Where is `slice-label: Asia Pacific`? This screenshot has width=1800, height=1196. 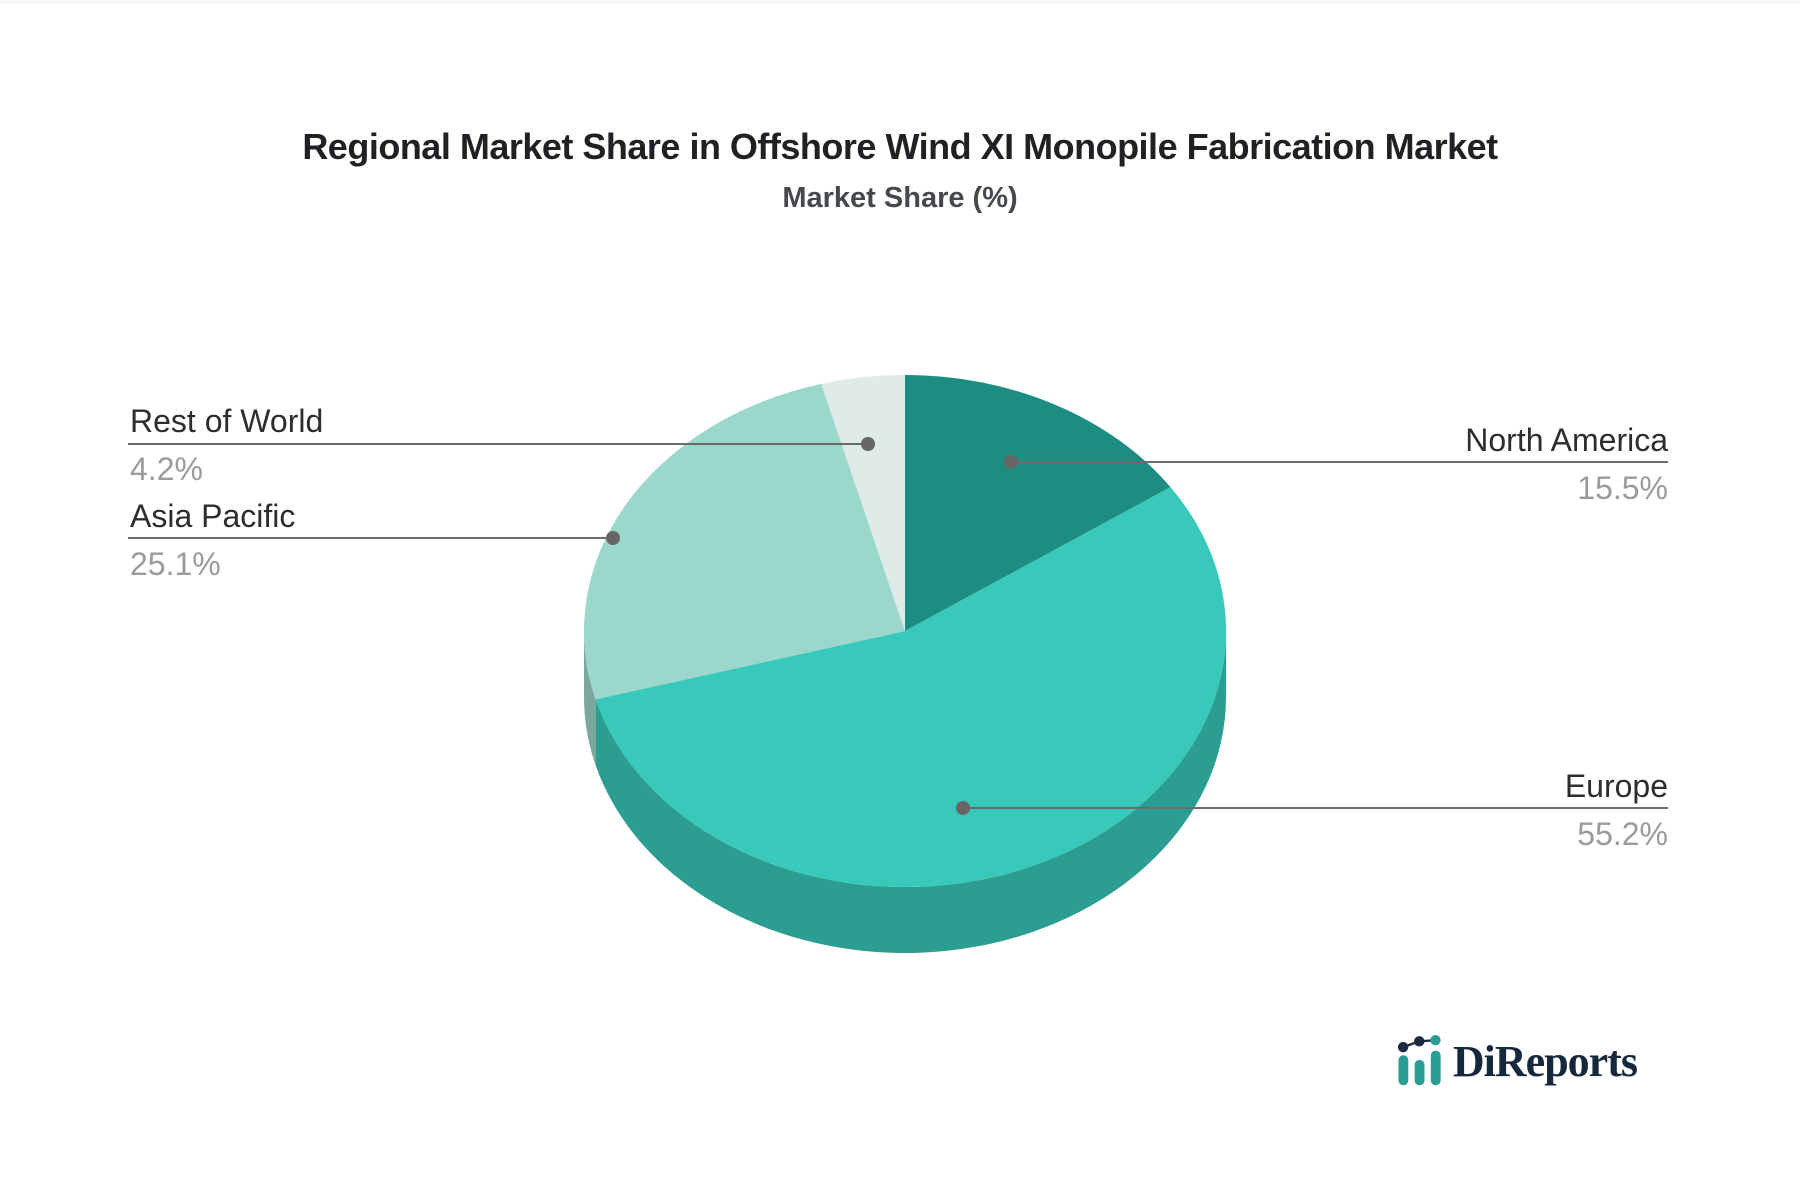 slice-label: Asia Pacific is located at coordinates (213, 516).